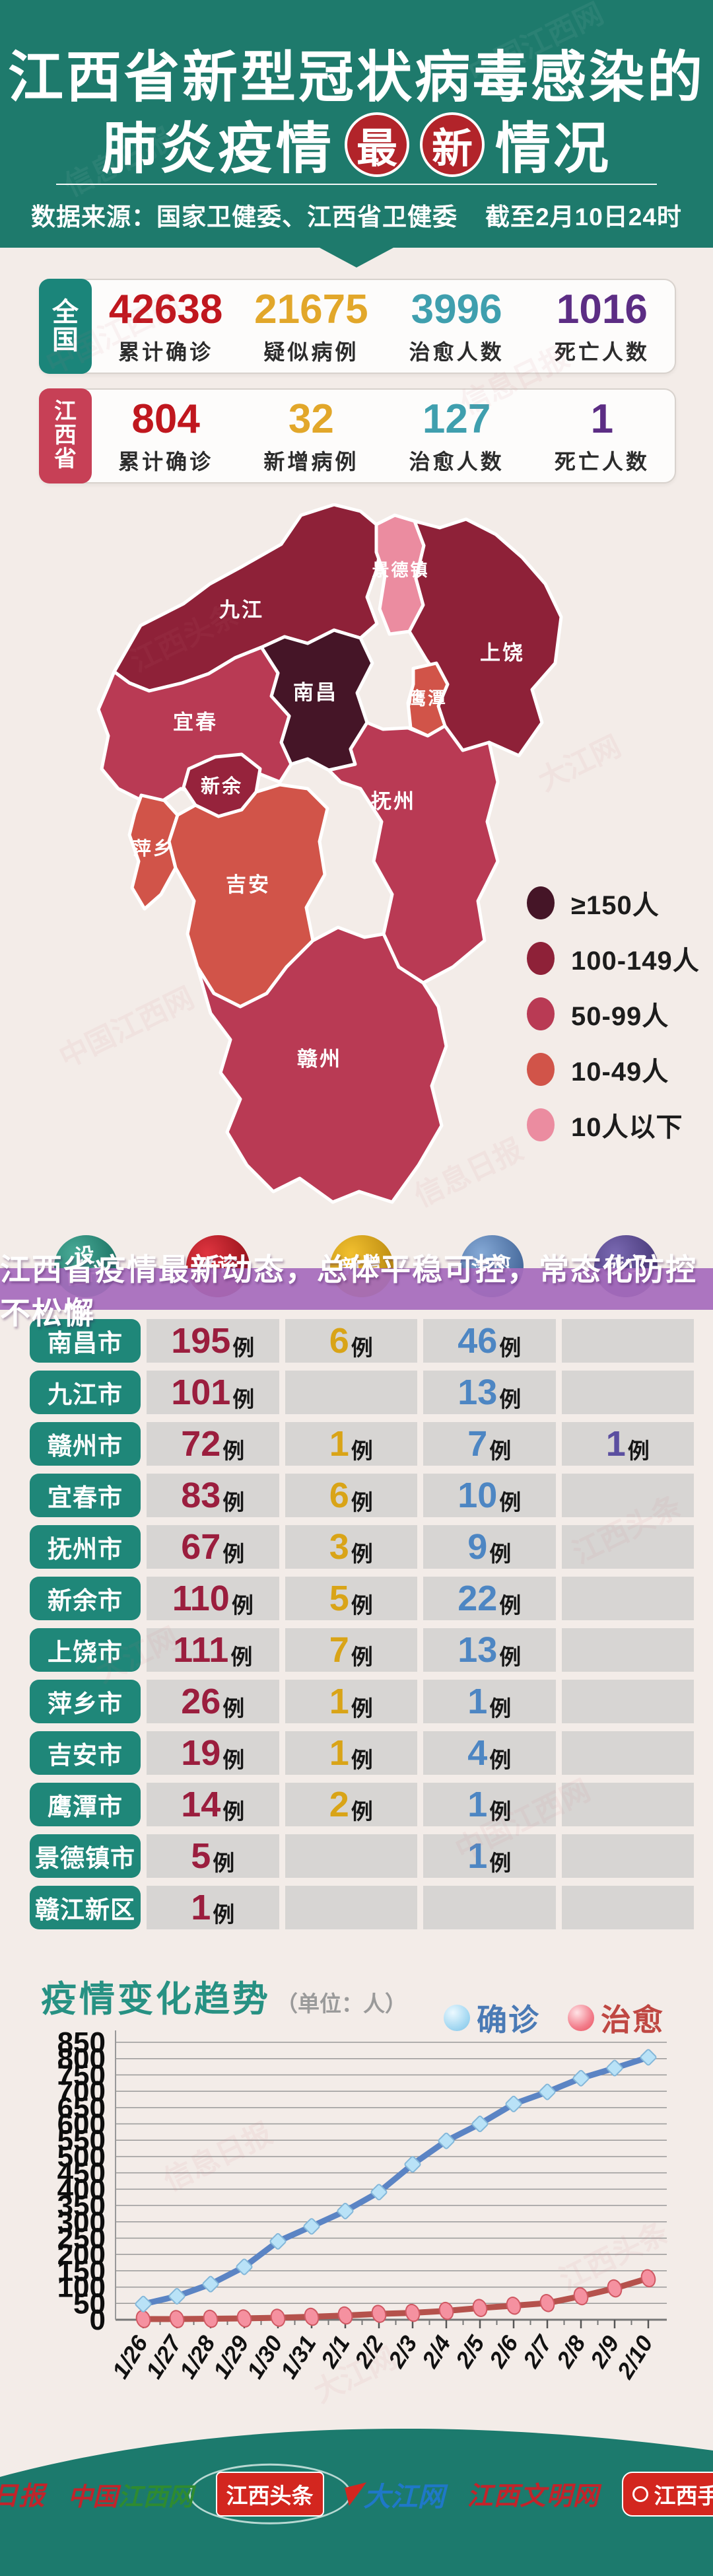 The height and width of the screenshot is (2576, 713). Describe the element at coordinates (341, 2004) in the screenshot. I see `chart-unit-label: （单位：人）` at that location.